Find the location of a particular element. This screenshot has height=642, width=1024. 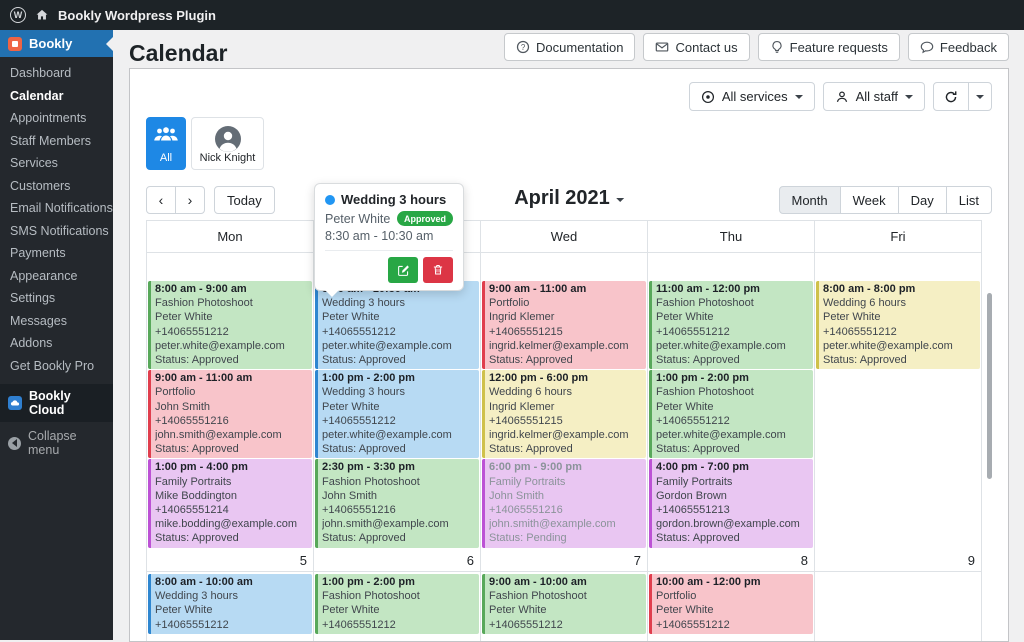

month-title-dropdown: April 2021 is located at coordinates (569, 198).